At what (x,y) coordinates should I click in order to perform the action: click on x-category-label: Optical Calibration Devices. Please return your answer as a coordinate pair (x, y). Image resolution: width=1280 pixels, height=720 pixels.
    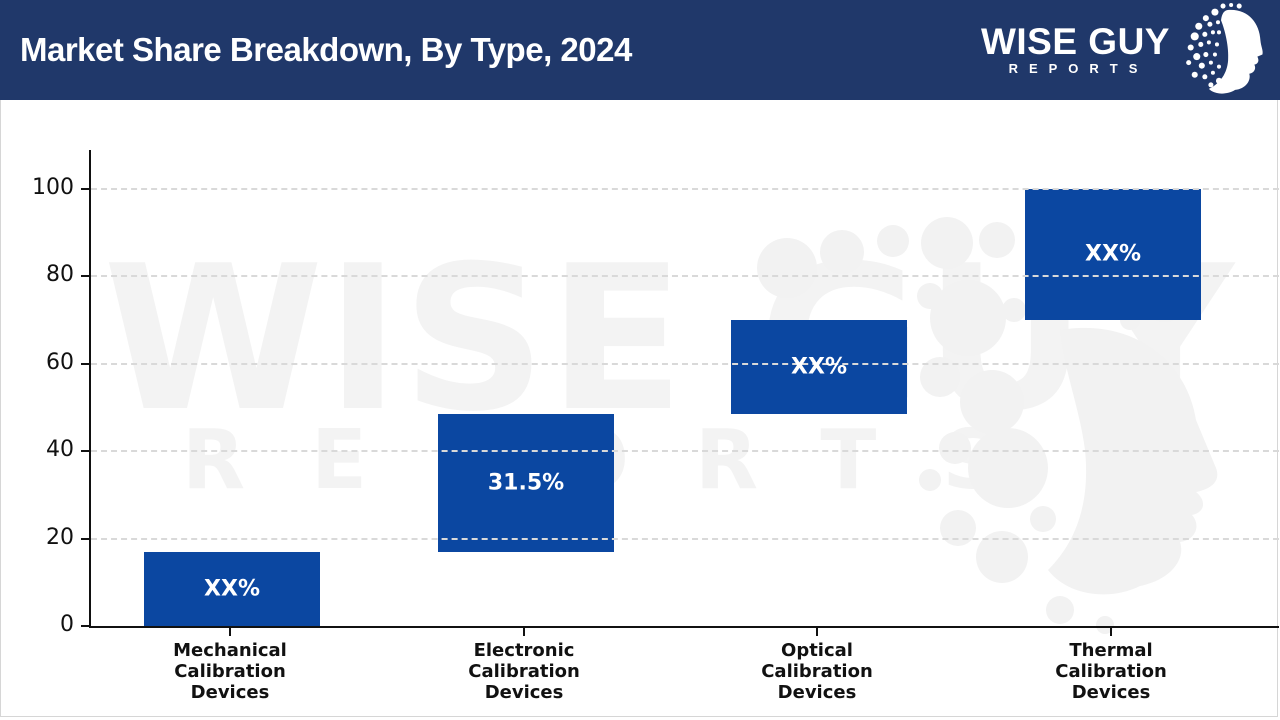
    Looking at the image, I should click on (817, 671).